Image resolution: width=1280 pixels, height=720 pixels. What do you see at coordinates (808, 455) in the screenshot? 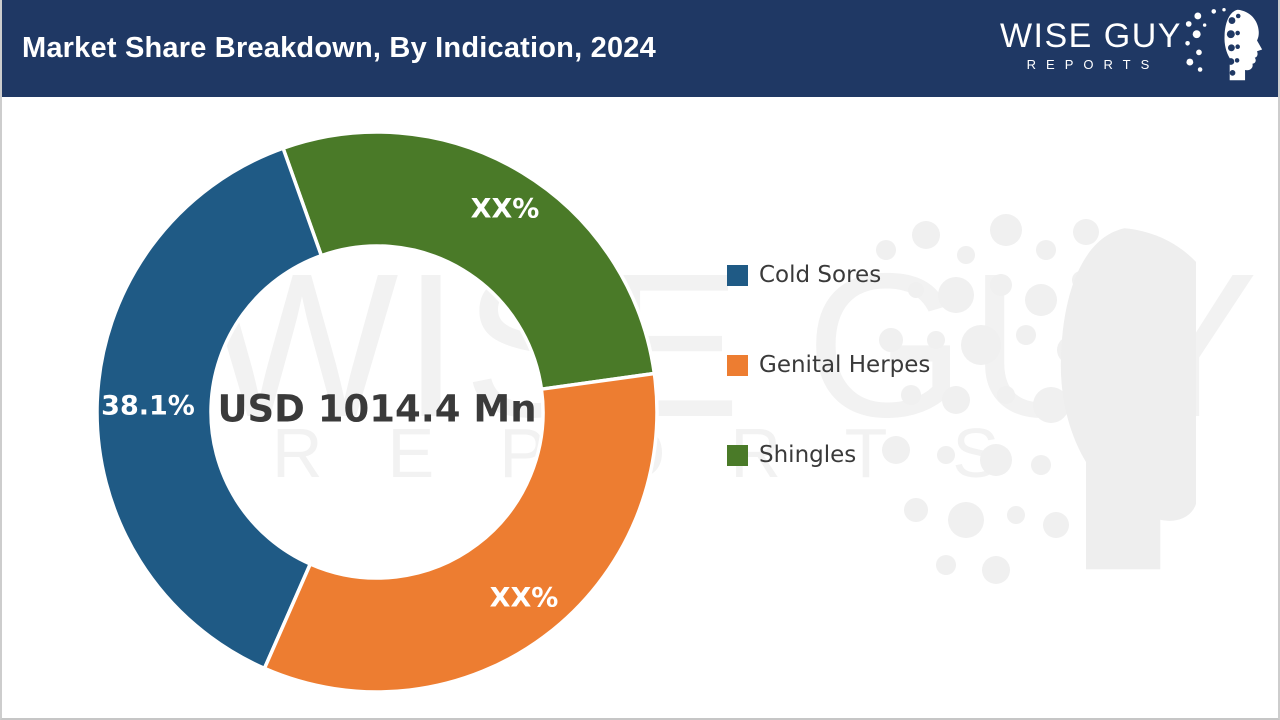
I see `legend-label-shingles: Shingles` at bounding box center [808, 455].